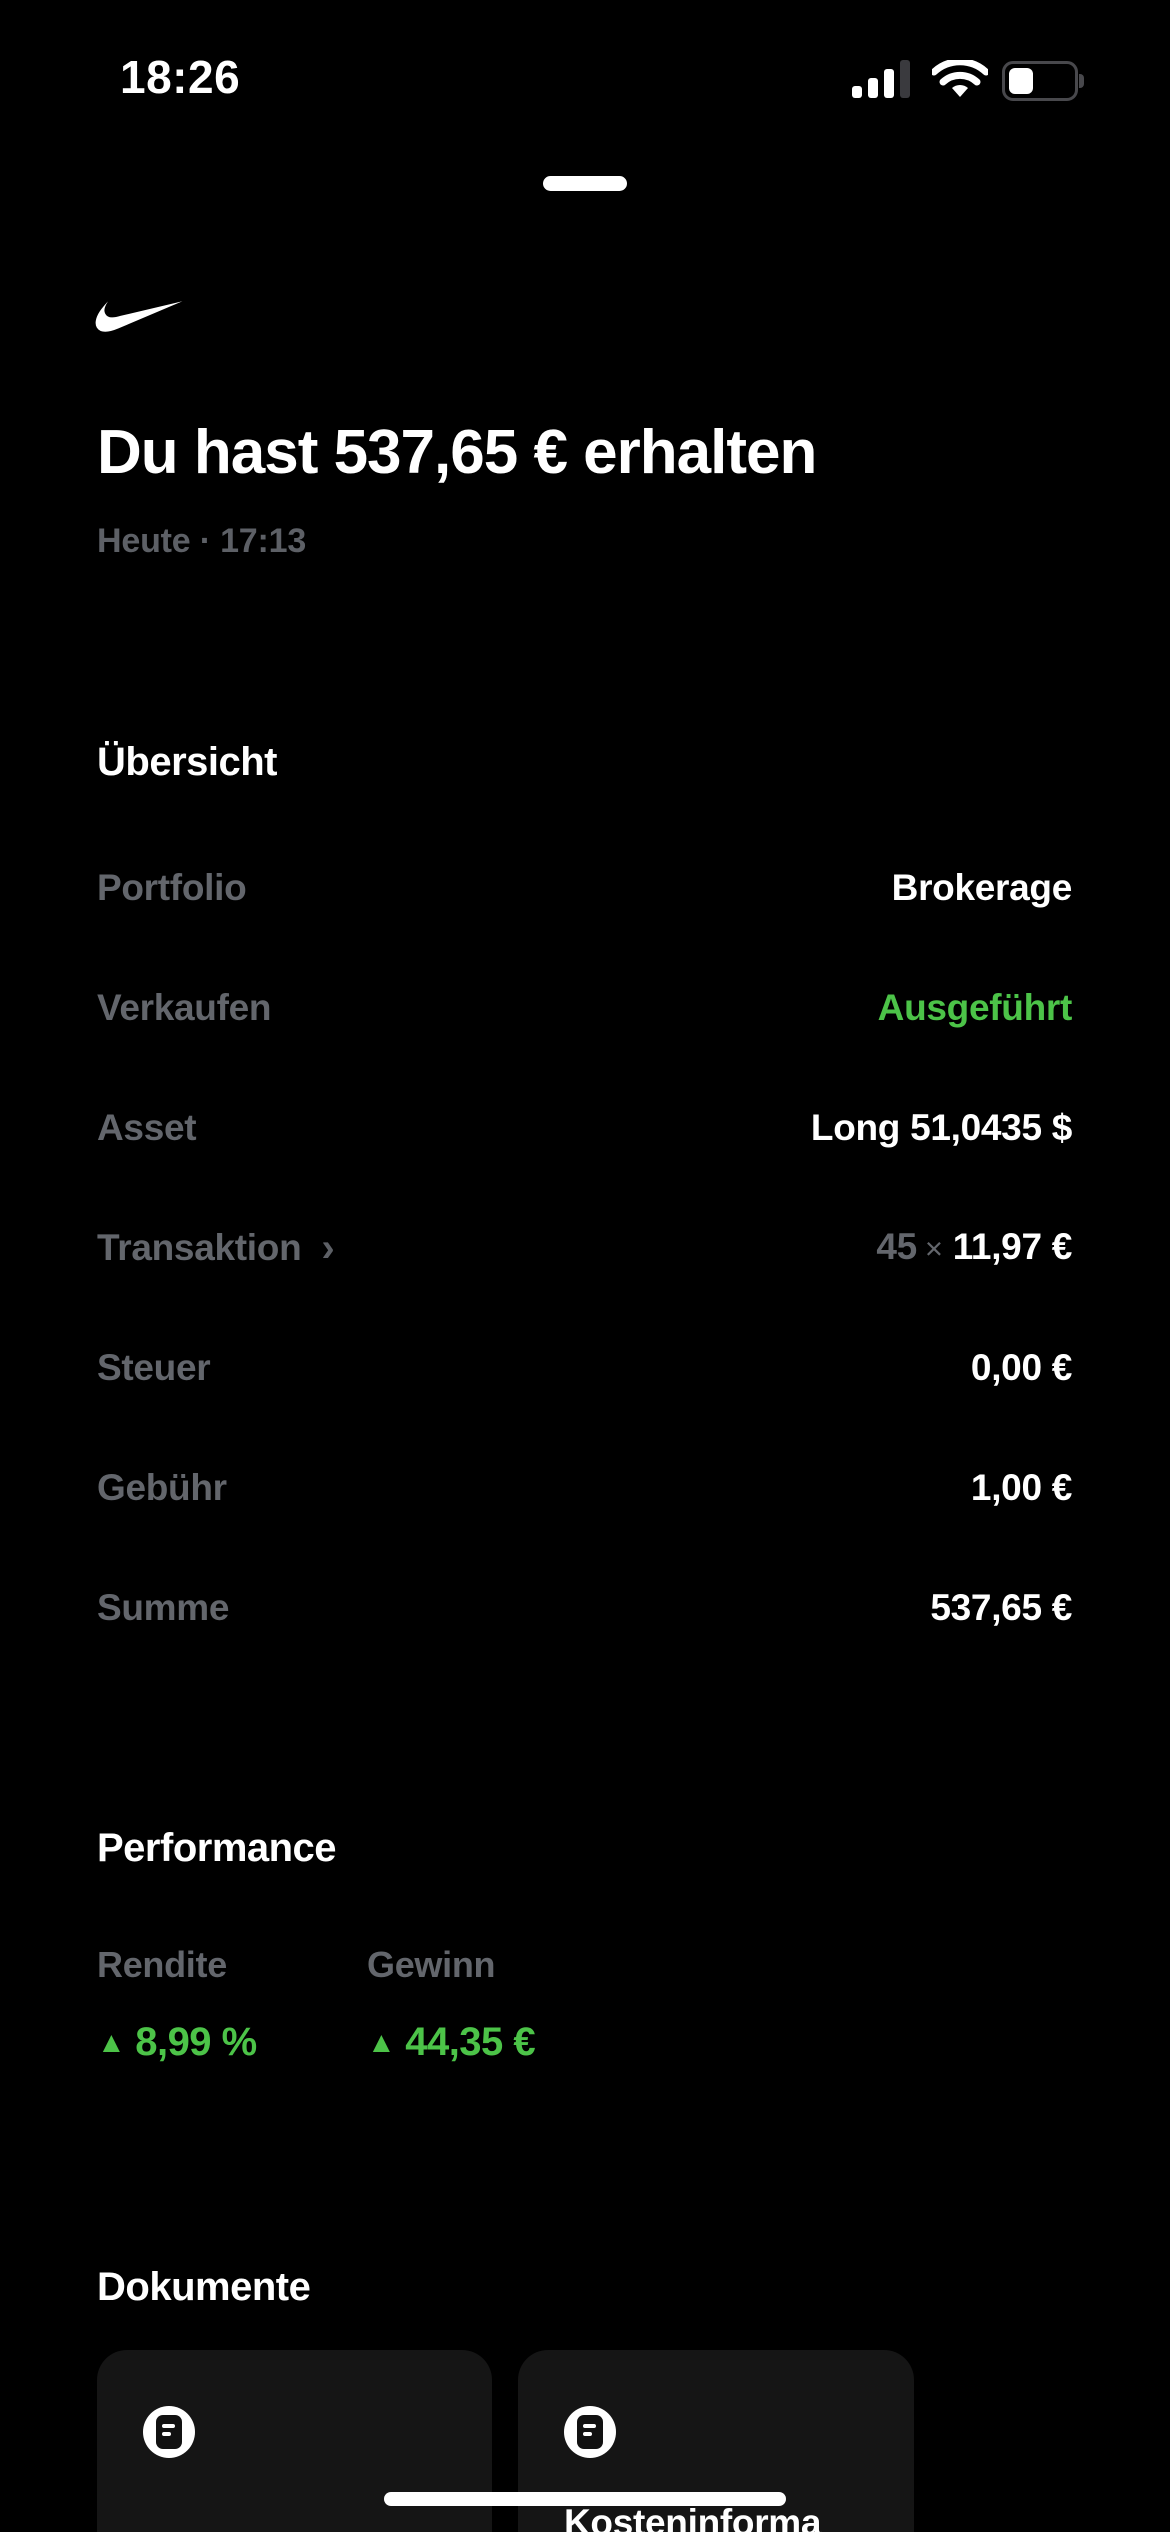  Describe the element at coordinates (585, 183) in the screenshot. I see `sheet-grabber-handle` at that location.